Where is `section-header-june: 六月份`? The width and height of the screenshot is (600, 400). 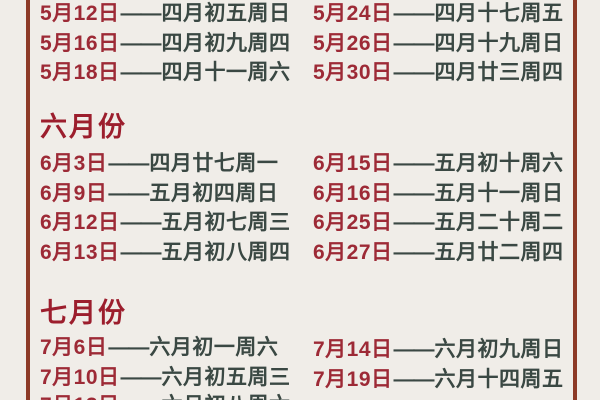
section-header-june: 六月份 is located at coordinates (83, 127).